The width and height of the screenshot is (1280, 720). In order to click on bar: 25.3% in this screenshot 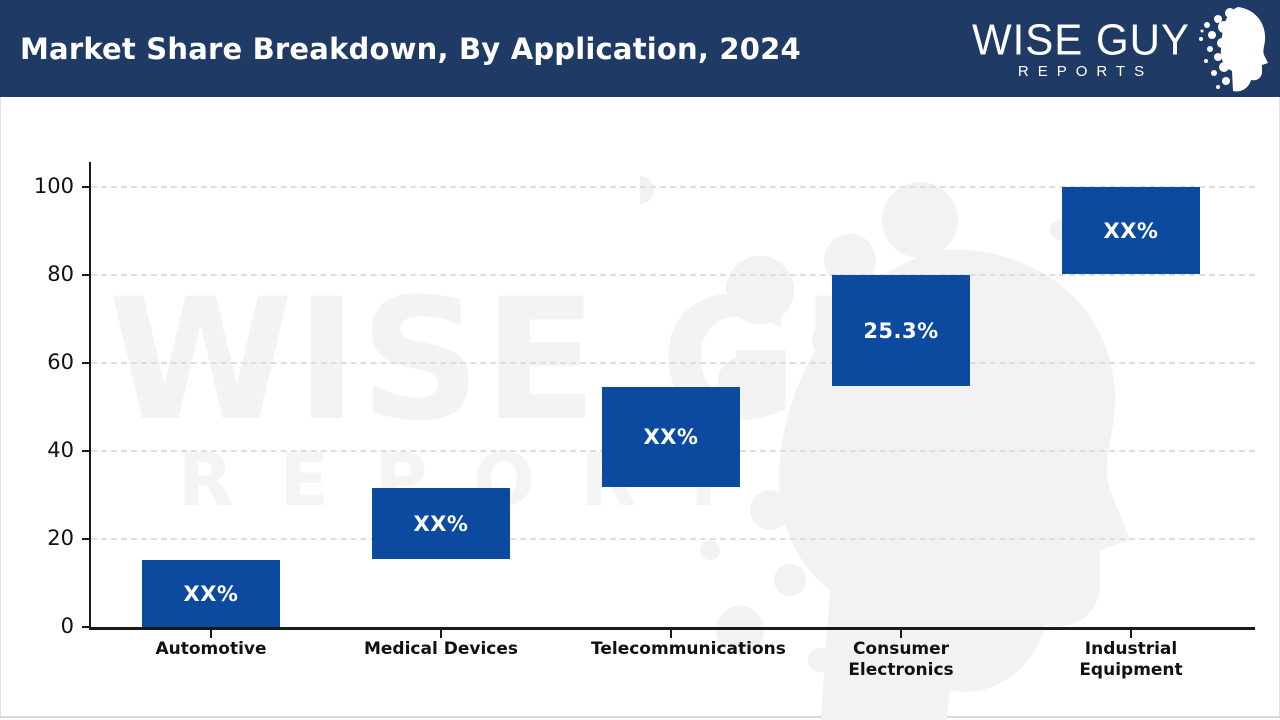, I will do `click(901, 331)`.